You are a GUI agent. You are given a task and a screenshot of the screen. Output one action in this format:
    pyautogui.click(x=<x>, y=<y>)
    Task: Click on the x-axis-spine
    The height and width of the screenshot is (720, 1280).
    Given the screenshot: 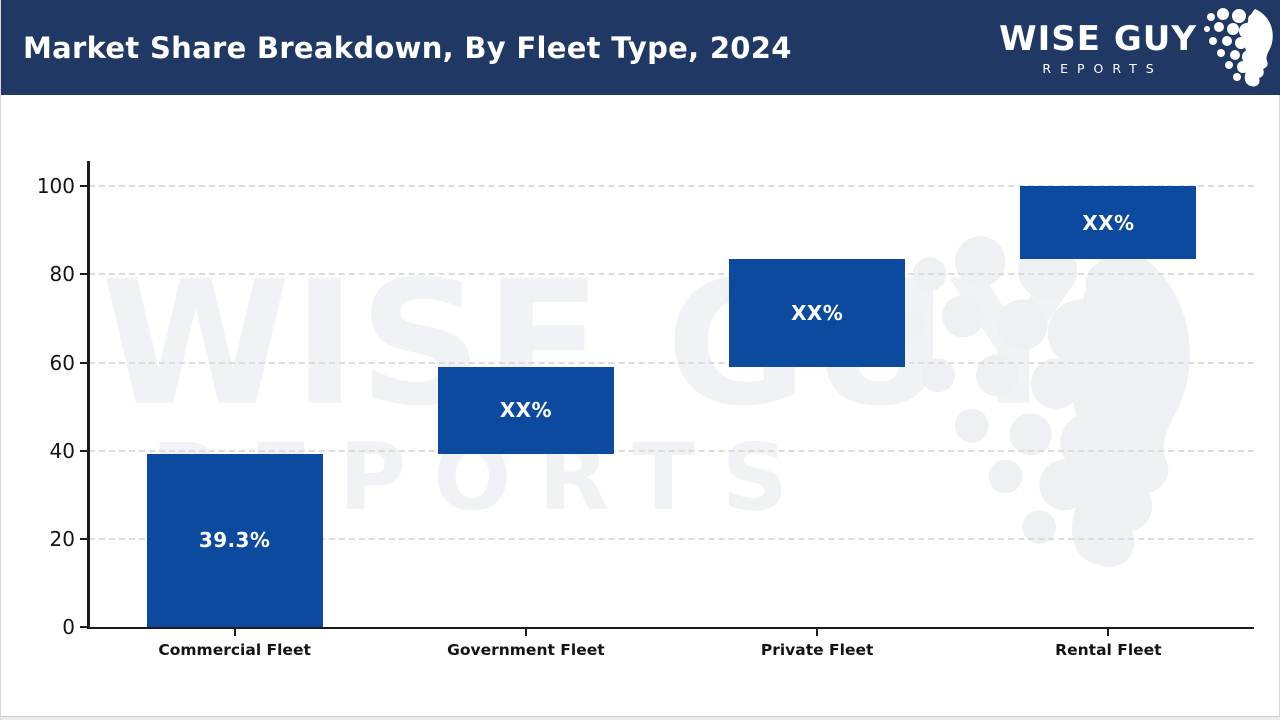 What is the action you would take?
    pyautogui.click(x=670, y=627)
    